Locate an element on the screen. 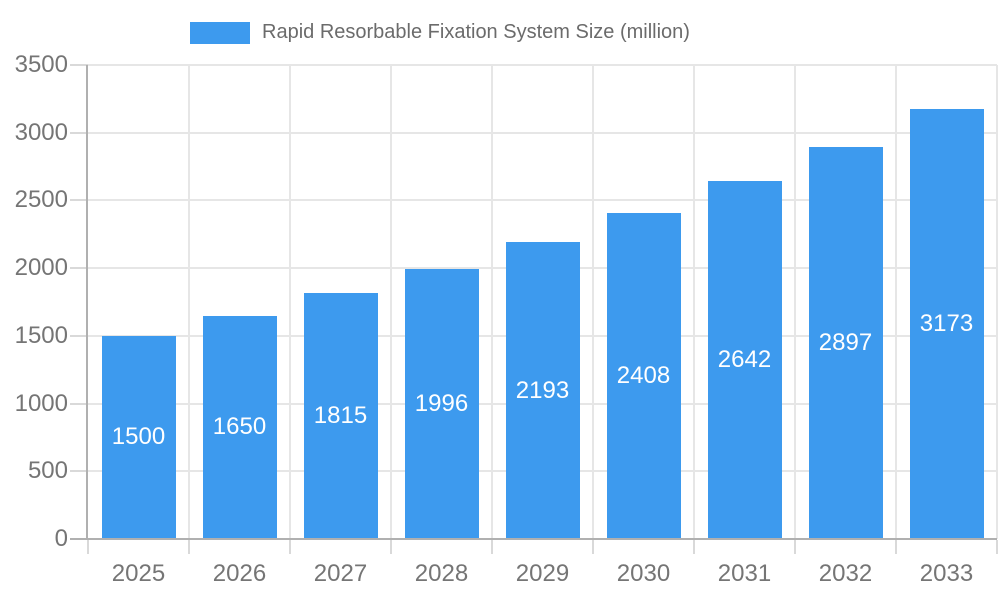 This screenshot has height=600, width=1000. x-axis-label: 2032 is located at coordinates (845, 573).